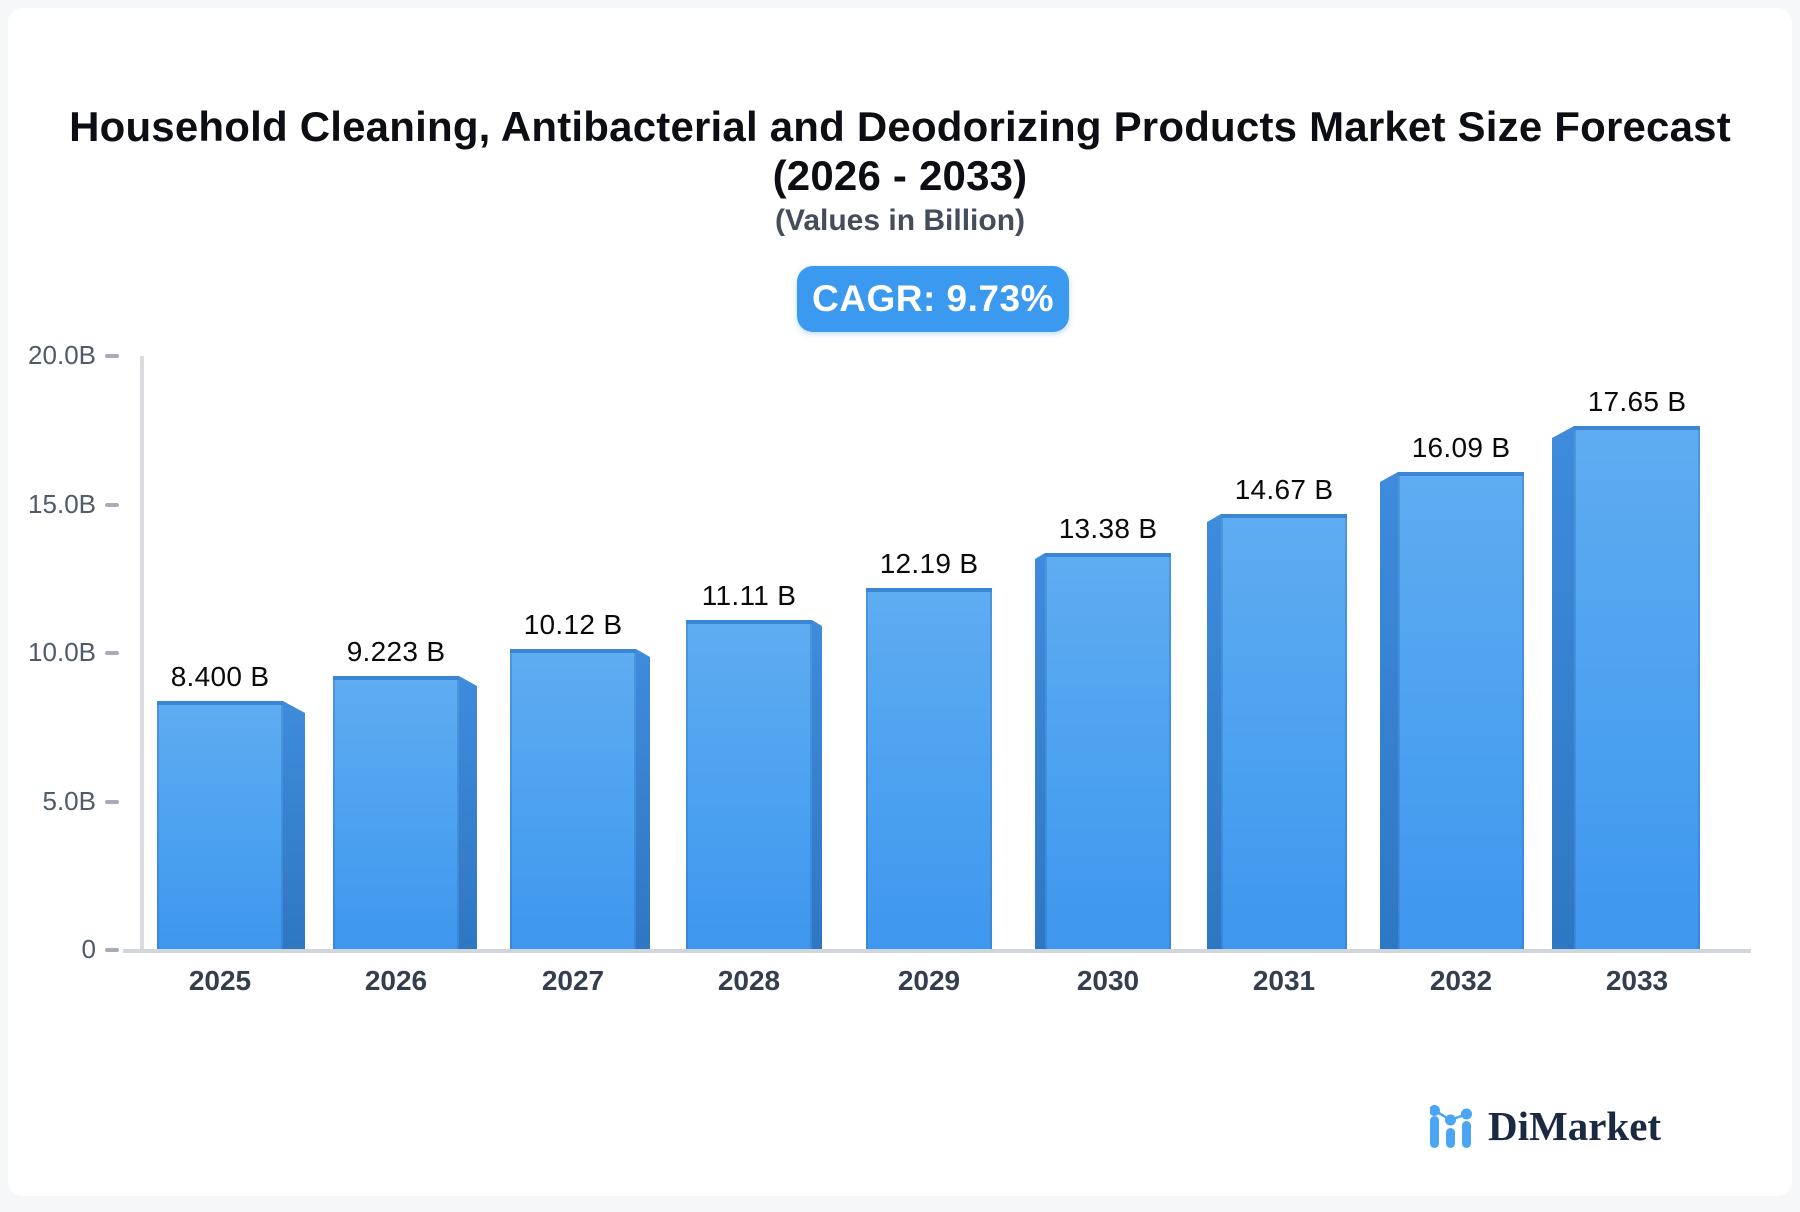  I want to click on bar-2026, so click(405, 813).